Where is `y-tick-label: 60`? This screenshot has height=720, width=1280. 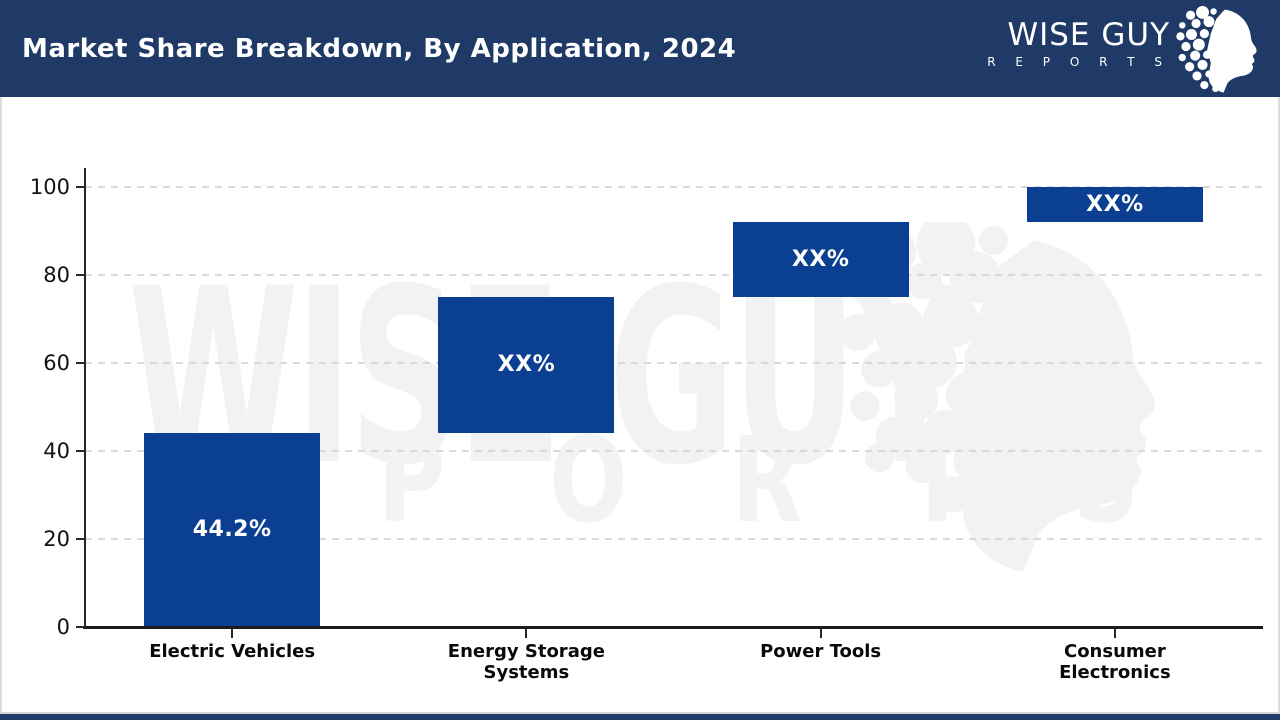 y-tick-label: 60 is located at coordinates (56, 363).